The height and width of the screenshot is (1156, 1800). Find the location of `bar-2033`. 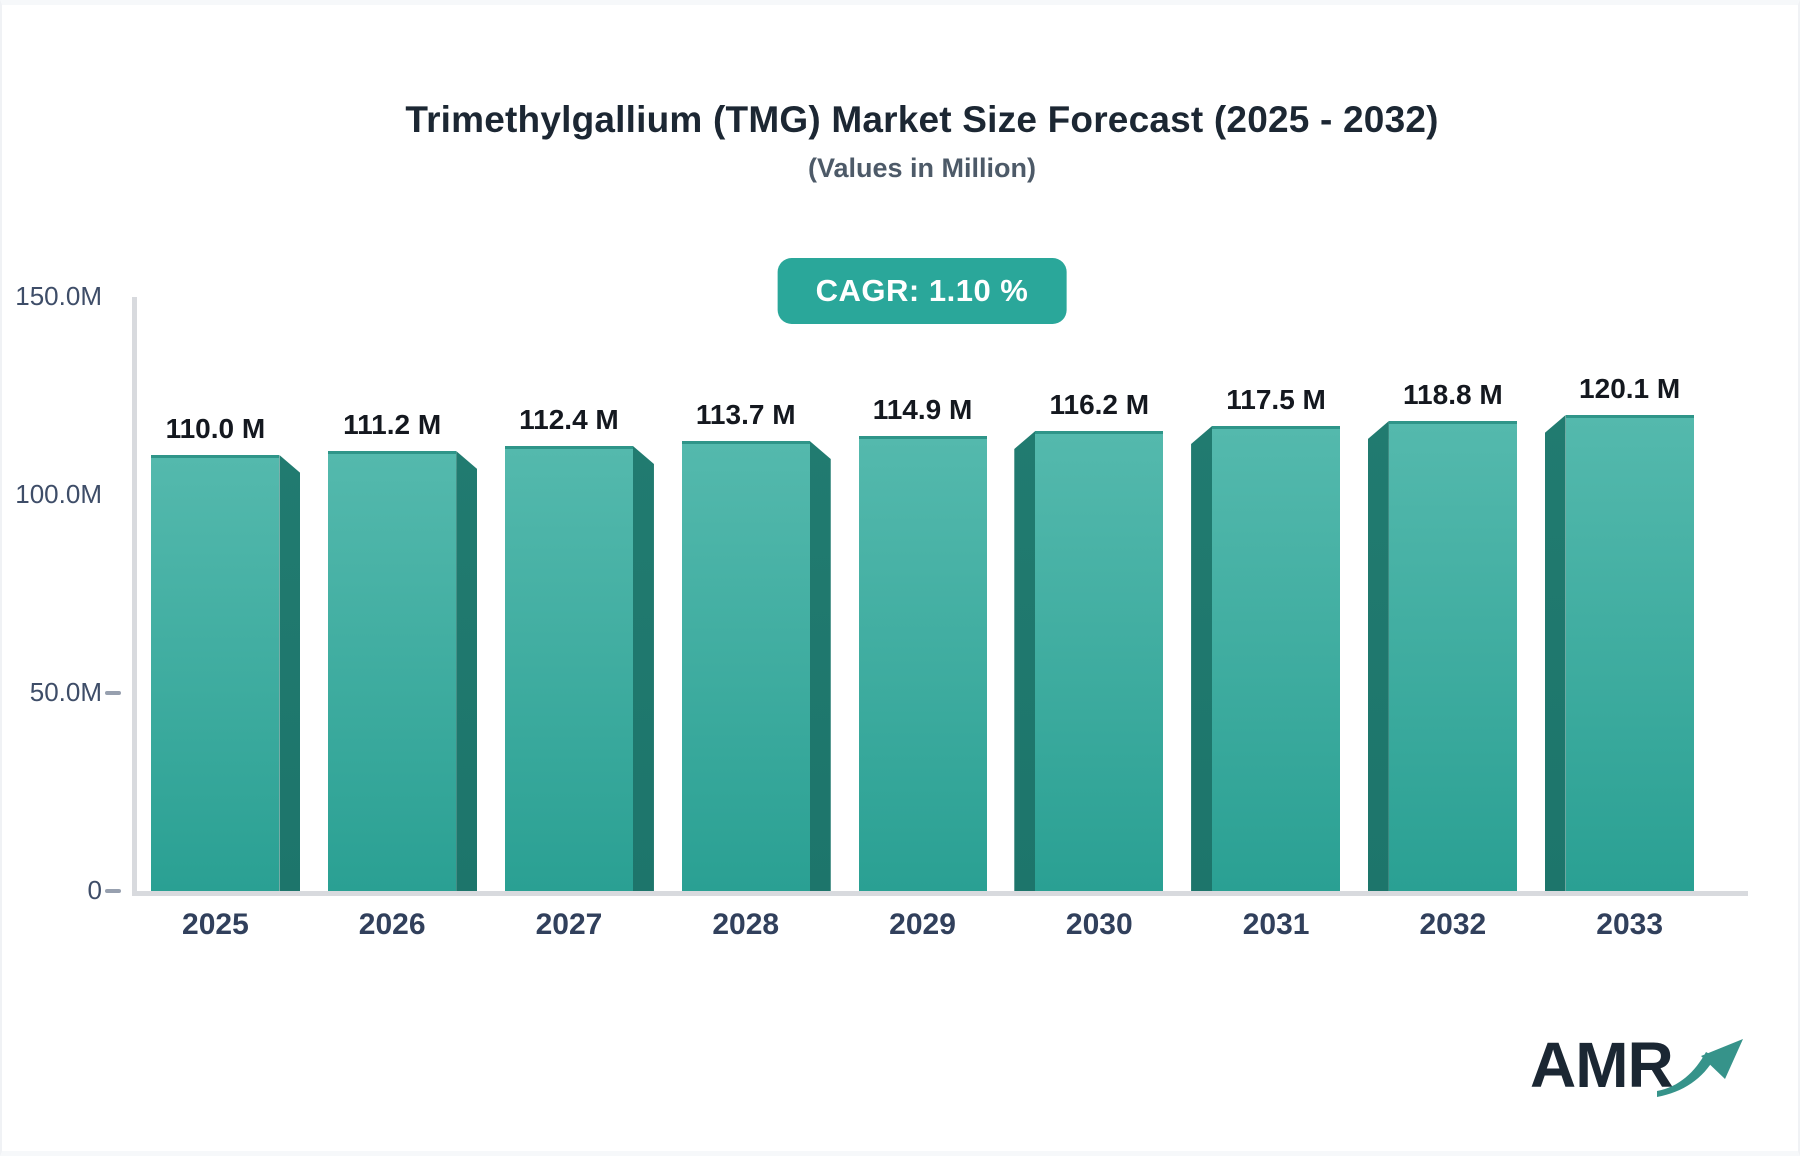

bar-2033 is located at coordinates (1629, 653).